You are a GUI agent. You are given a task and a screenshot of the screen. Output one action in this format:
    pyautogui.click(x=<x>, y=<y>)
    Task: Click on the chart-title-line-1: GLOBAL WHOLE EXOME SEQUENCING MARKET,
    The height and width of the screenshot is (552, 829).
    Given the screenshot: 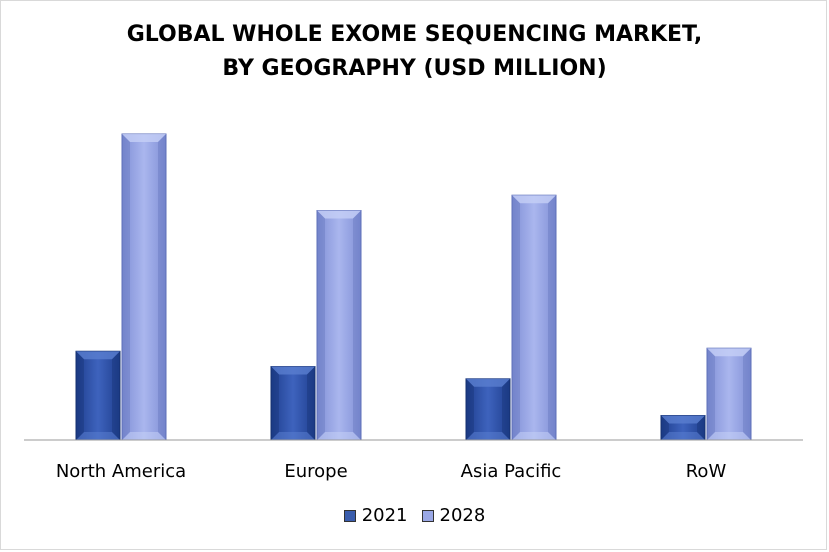 What is the action you would take?
    pyautogui.click(x=414, y=34)
    